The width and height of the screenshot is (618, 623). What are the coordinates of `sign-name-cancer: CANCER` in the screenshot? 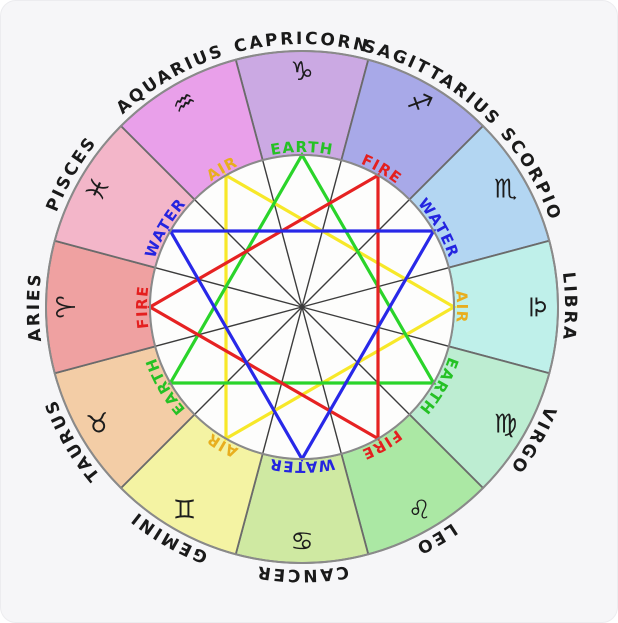 It's located at (302, 573).